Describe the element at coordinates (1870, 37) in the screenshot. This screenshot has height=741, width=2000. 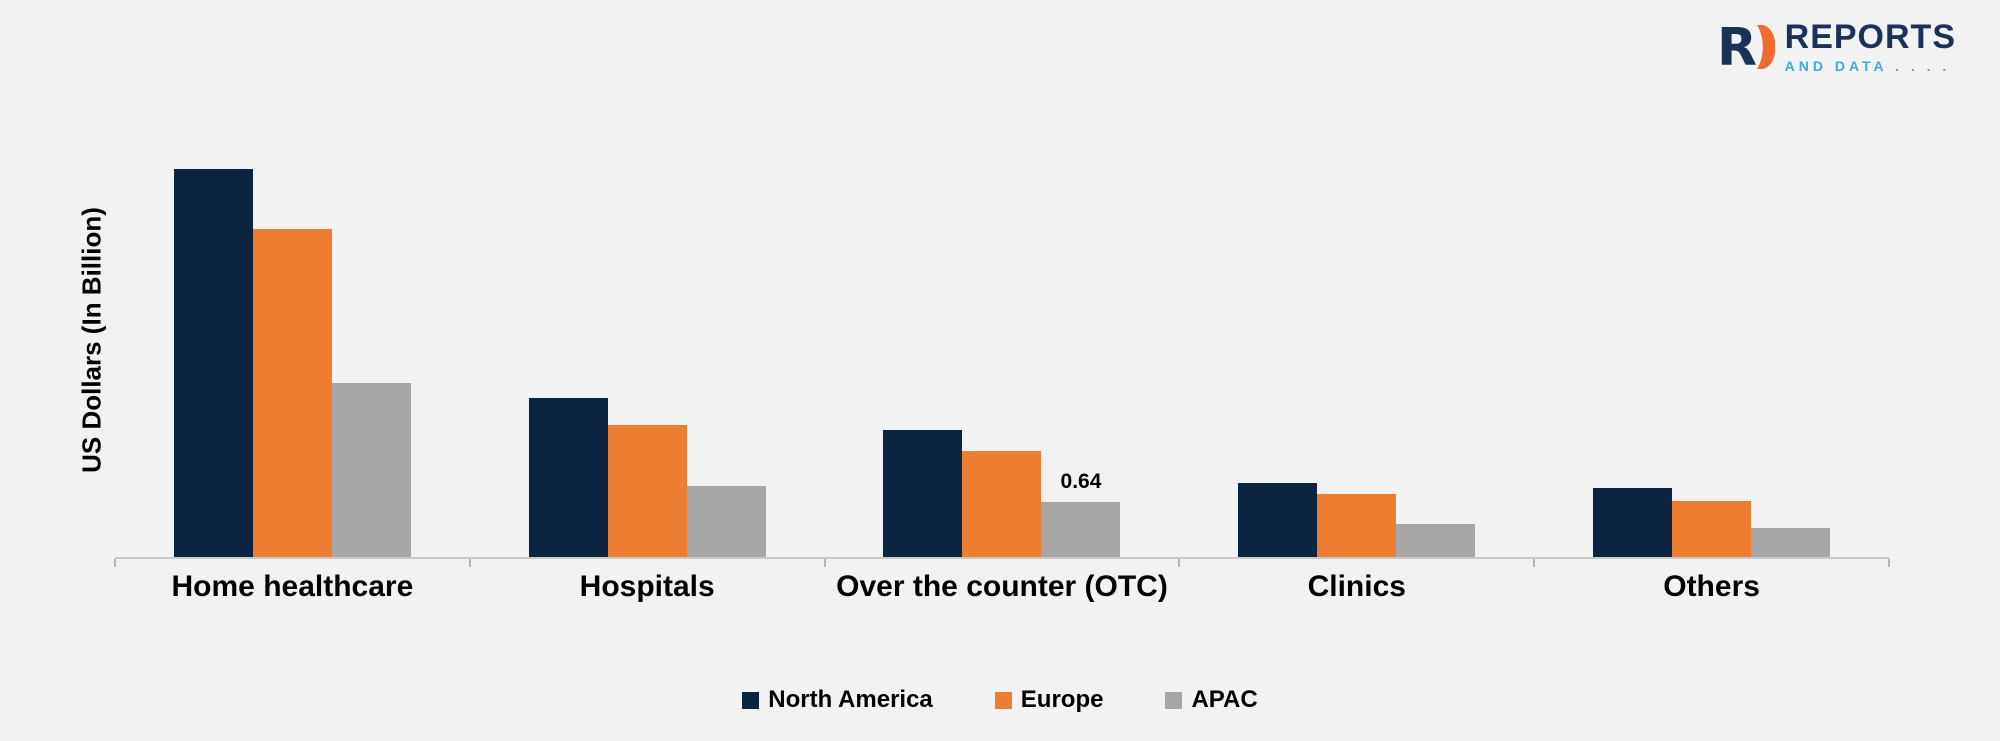
I see `brand-name: REPORTS` at that location.